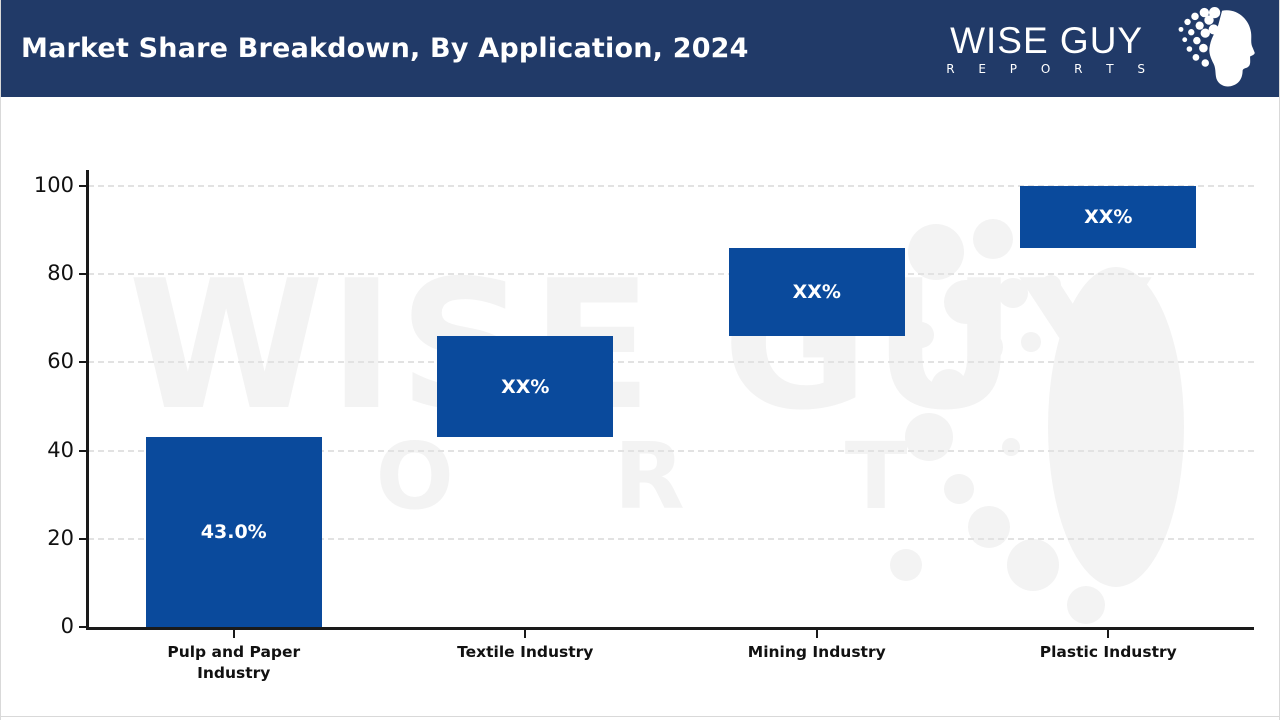 The width and height of the screenshot is (1280, 720). I want to click on y-tick-label: 0, so click(67, 626).